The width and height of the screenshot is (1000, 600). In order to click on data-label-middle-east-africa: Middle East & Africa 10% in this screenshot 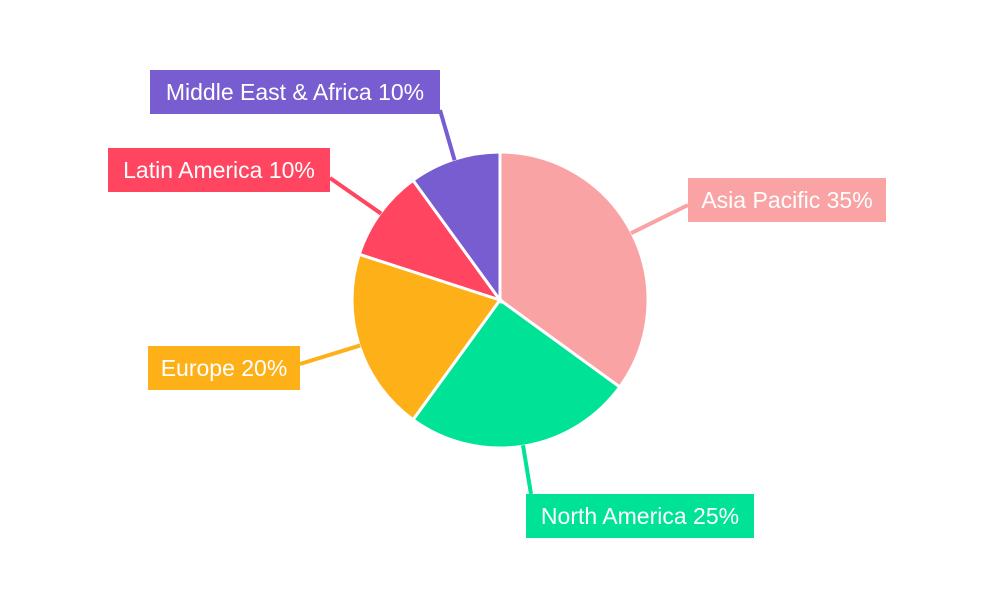, I will do `click(295, 92)`.